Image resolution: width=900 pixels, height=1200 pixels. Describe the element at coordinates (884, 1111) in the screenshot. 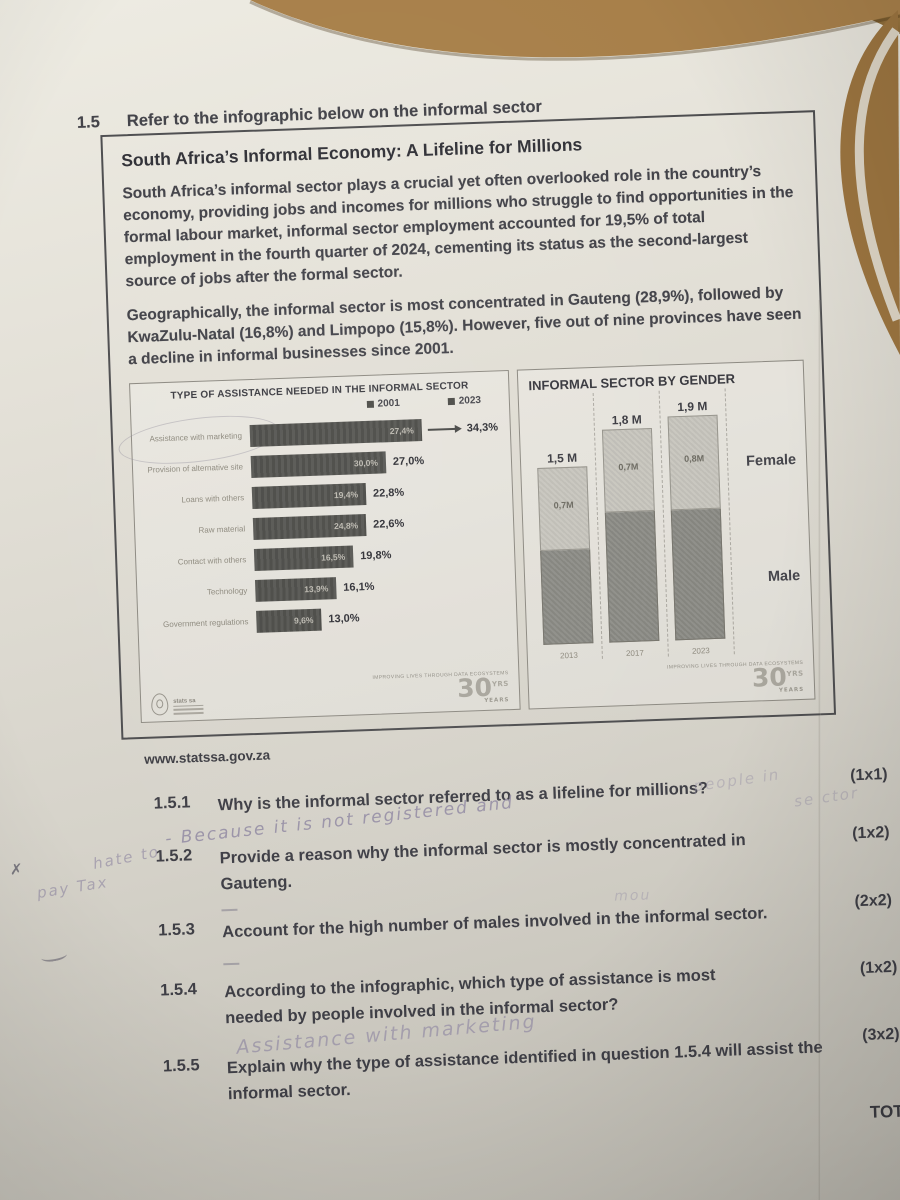

I see `total-footer-label: TOT` at that location.